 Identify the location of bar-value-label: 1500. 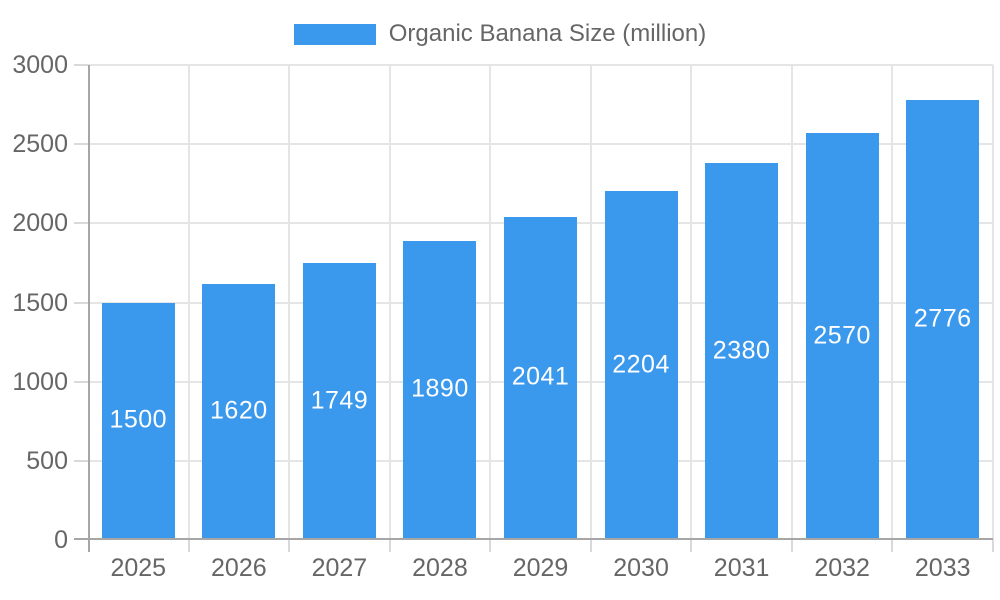
(138, 419).